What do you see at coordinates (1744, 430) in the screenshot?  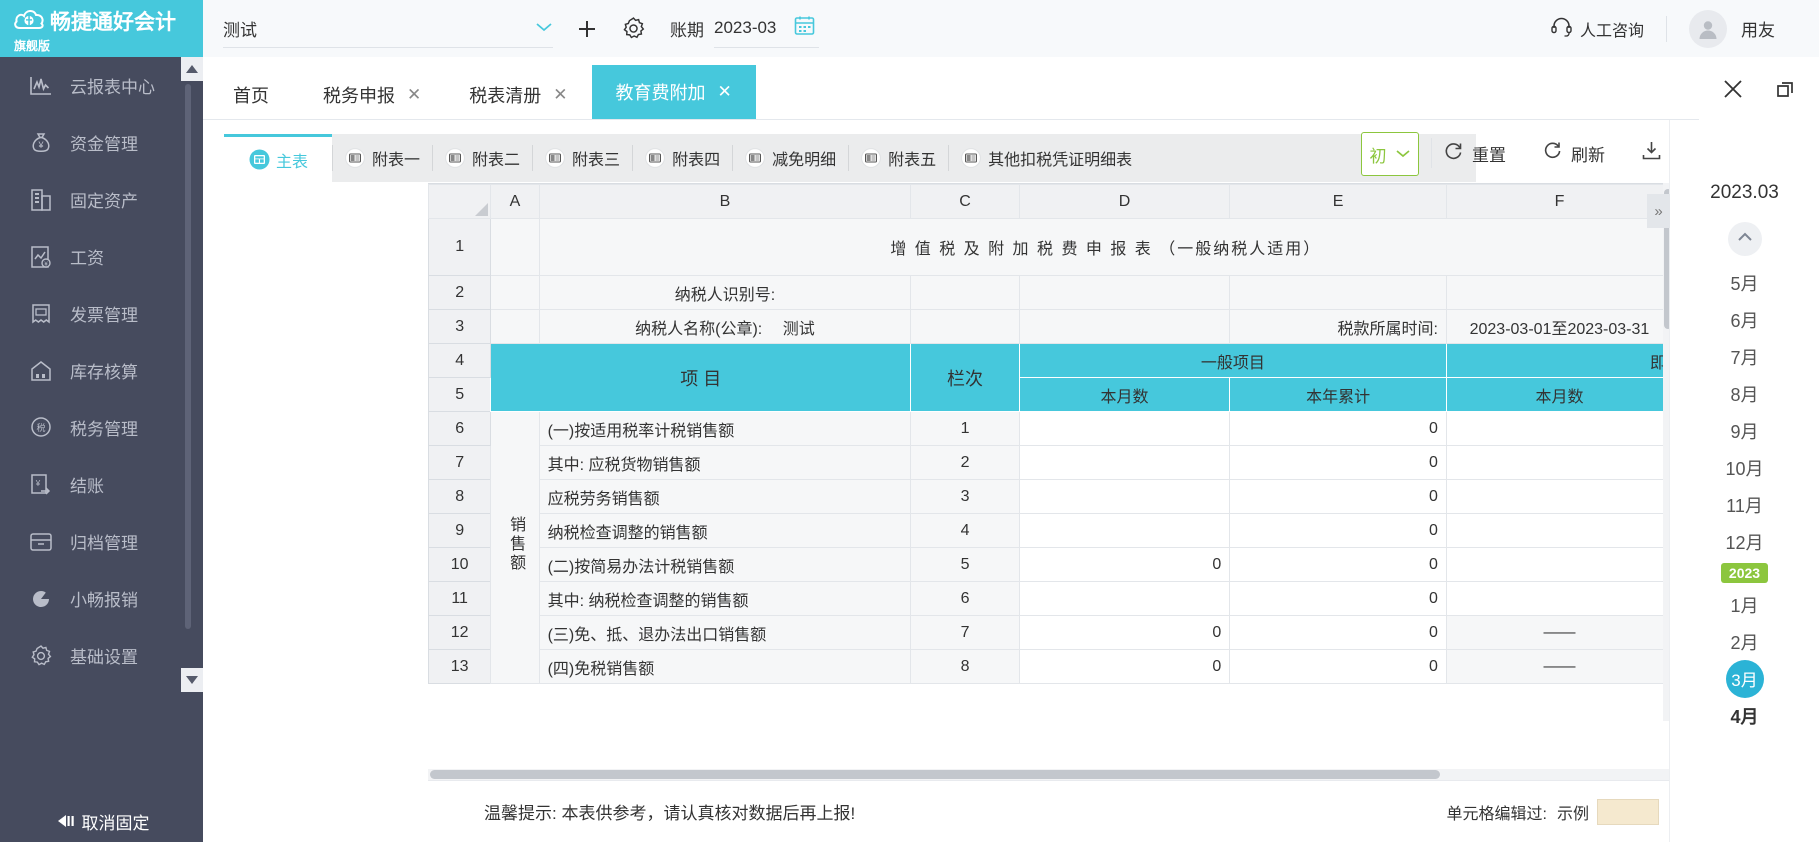 I see `panel-month-9: 9月` at bounding box center [1744, 430].